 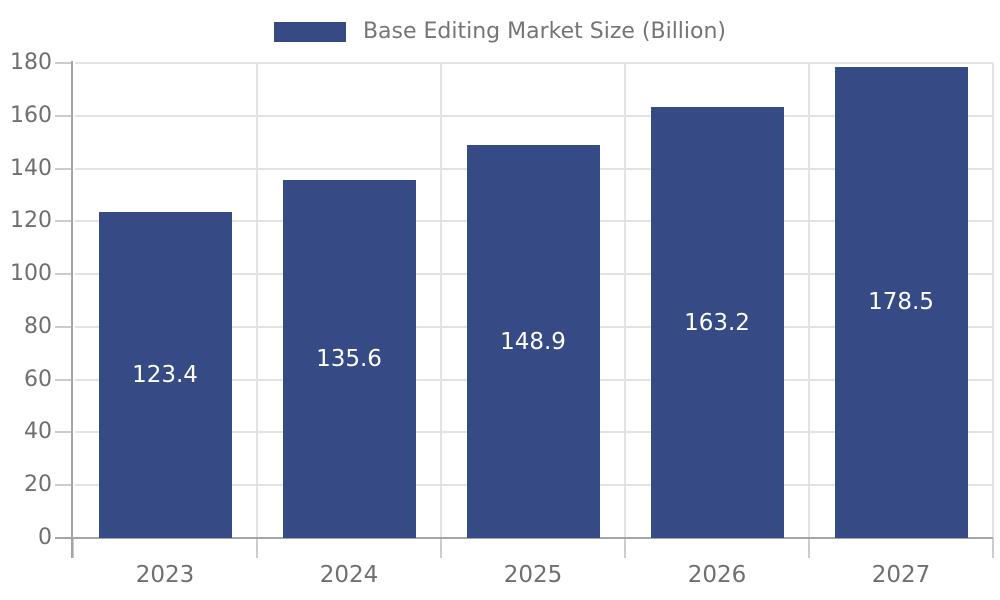 What do you see at coordinates (31, 115) in the screenshot?
I see `y-tick-label: 160` at bounding box center [31, 115].